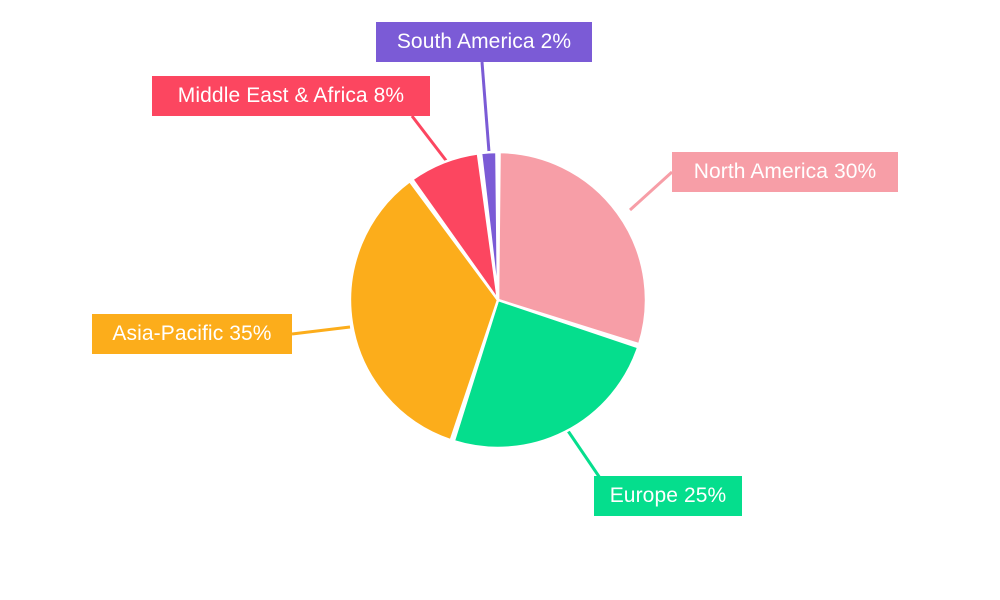  I want to click on leader-line-middle-east-africa, so click(430, 139).